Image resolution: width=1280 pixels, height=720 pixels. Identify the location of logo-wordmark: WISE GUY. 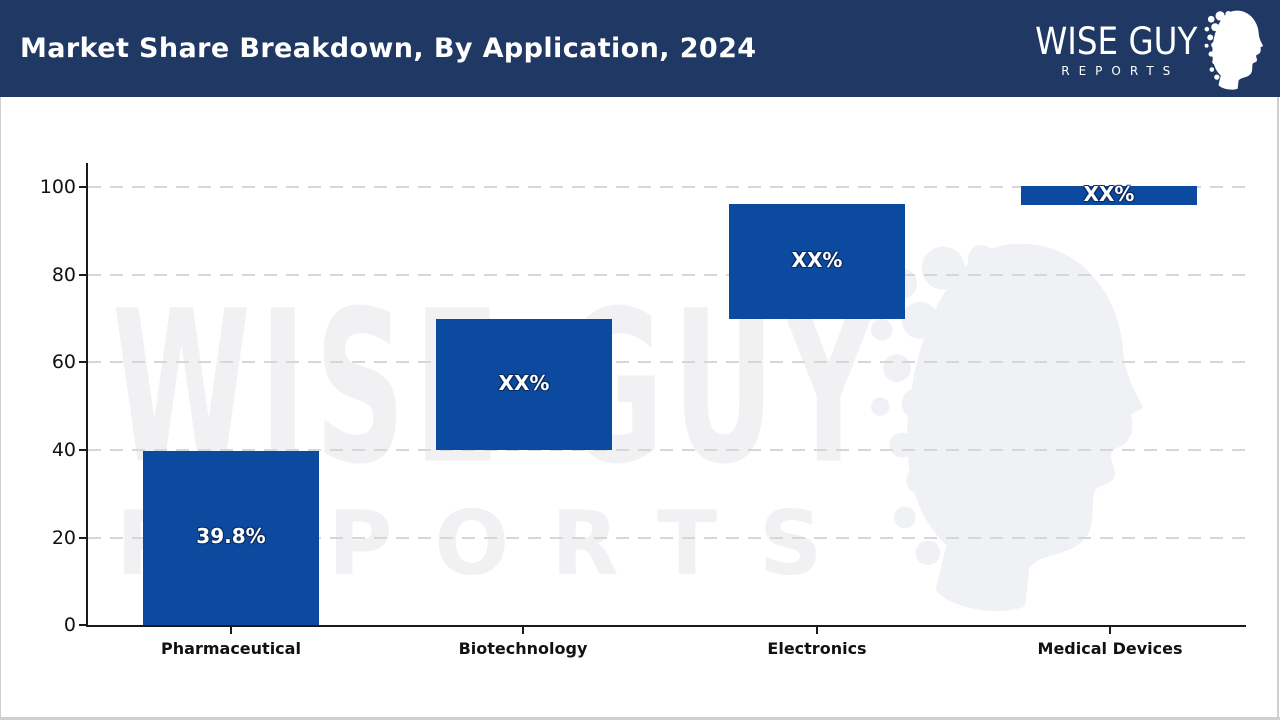
(1115, 41).